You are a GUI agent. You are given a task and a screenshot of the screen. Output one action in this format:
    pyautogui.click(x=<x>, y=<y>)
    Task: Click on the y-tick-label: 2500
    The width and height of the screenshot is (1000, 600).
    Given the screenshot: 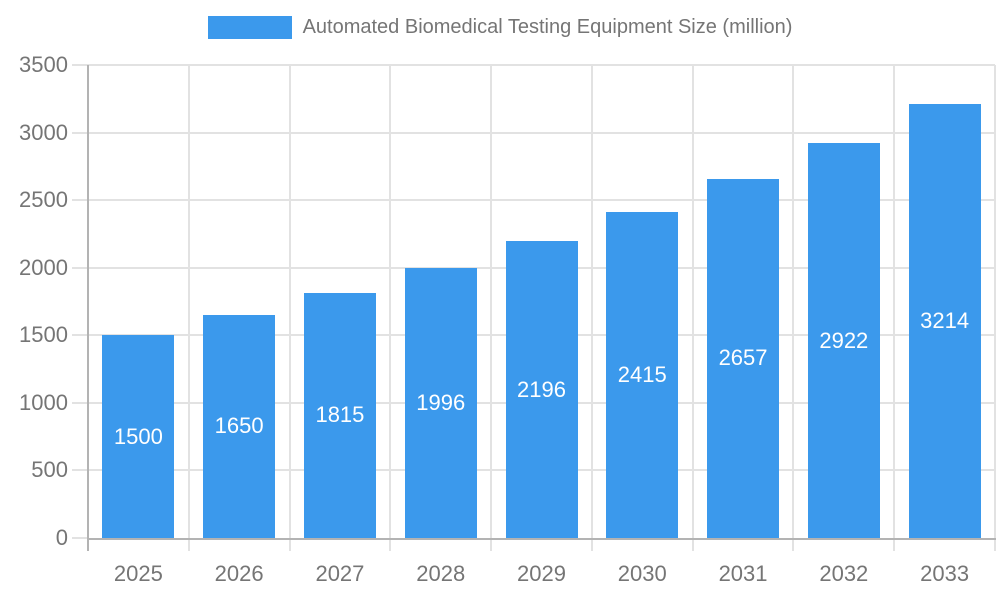 What is the action you would take?
    pyautogui.click(x=43, y=200)
    